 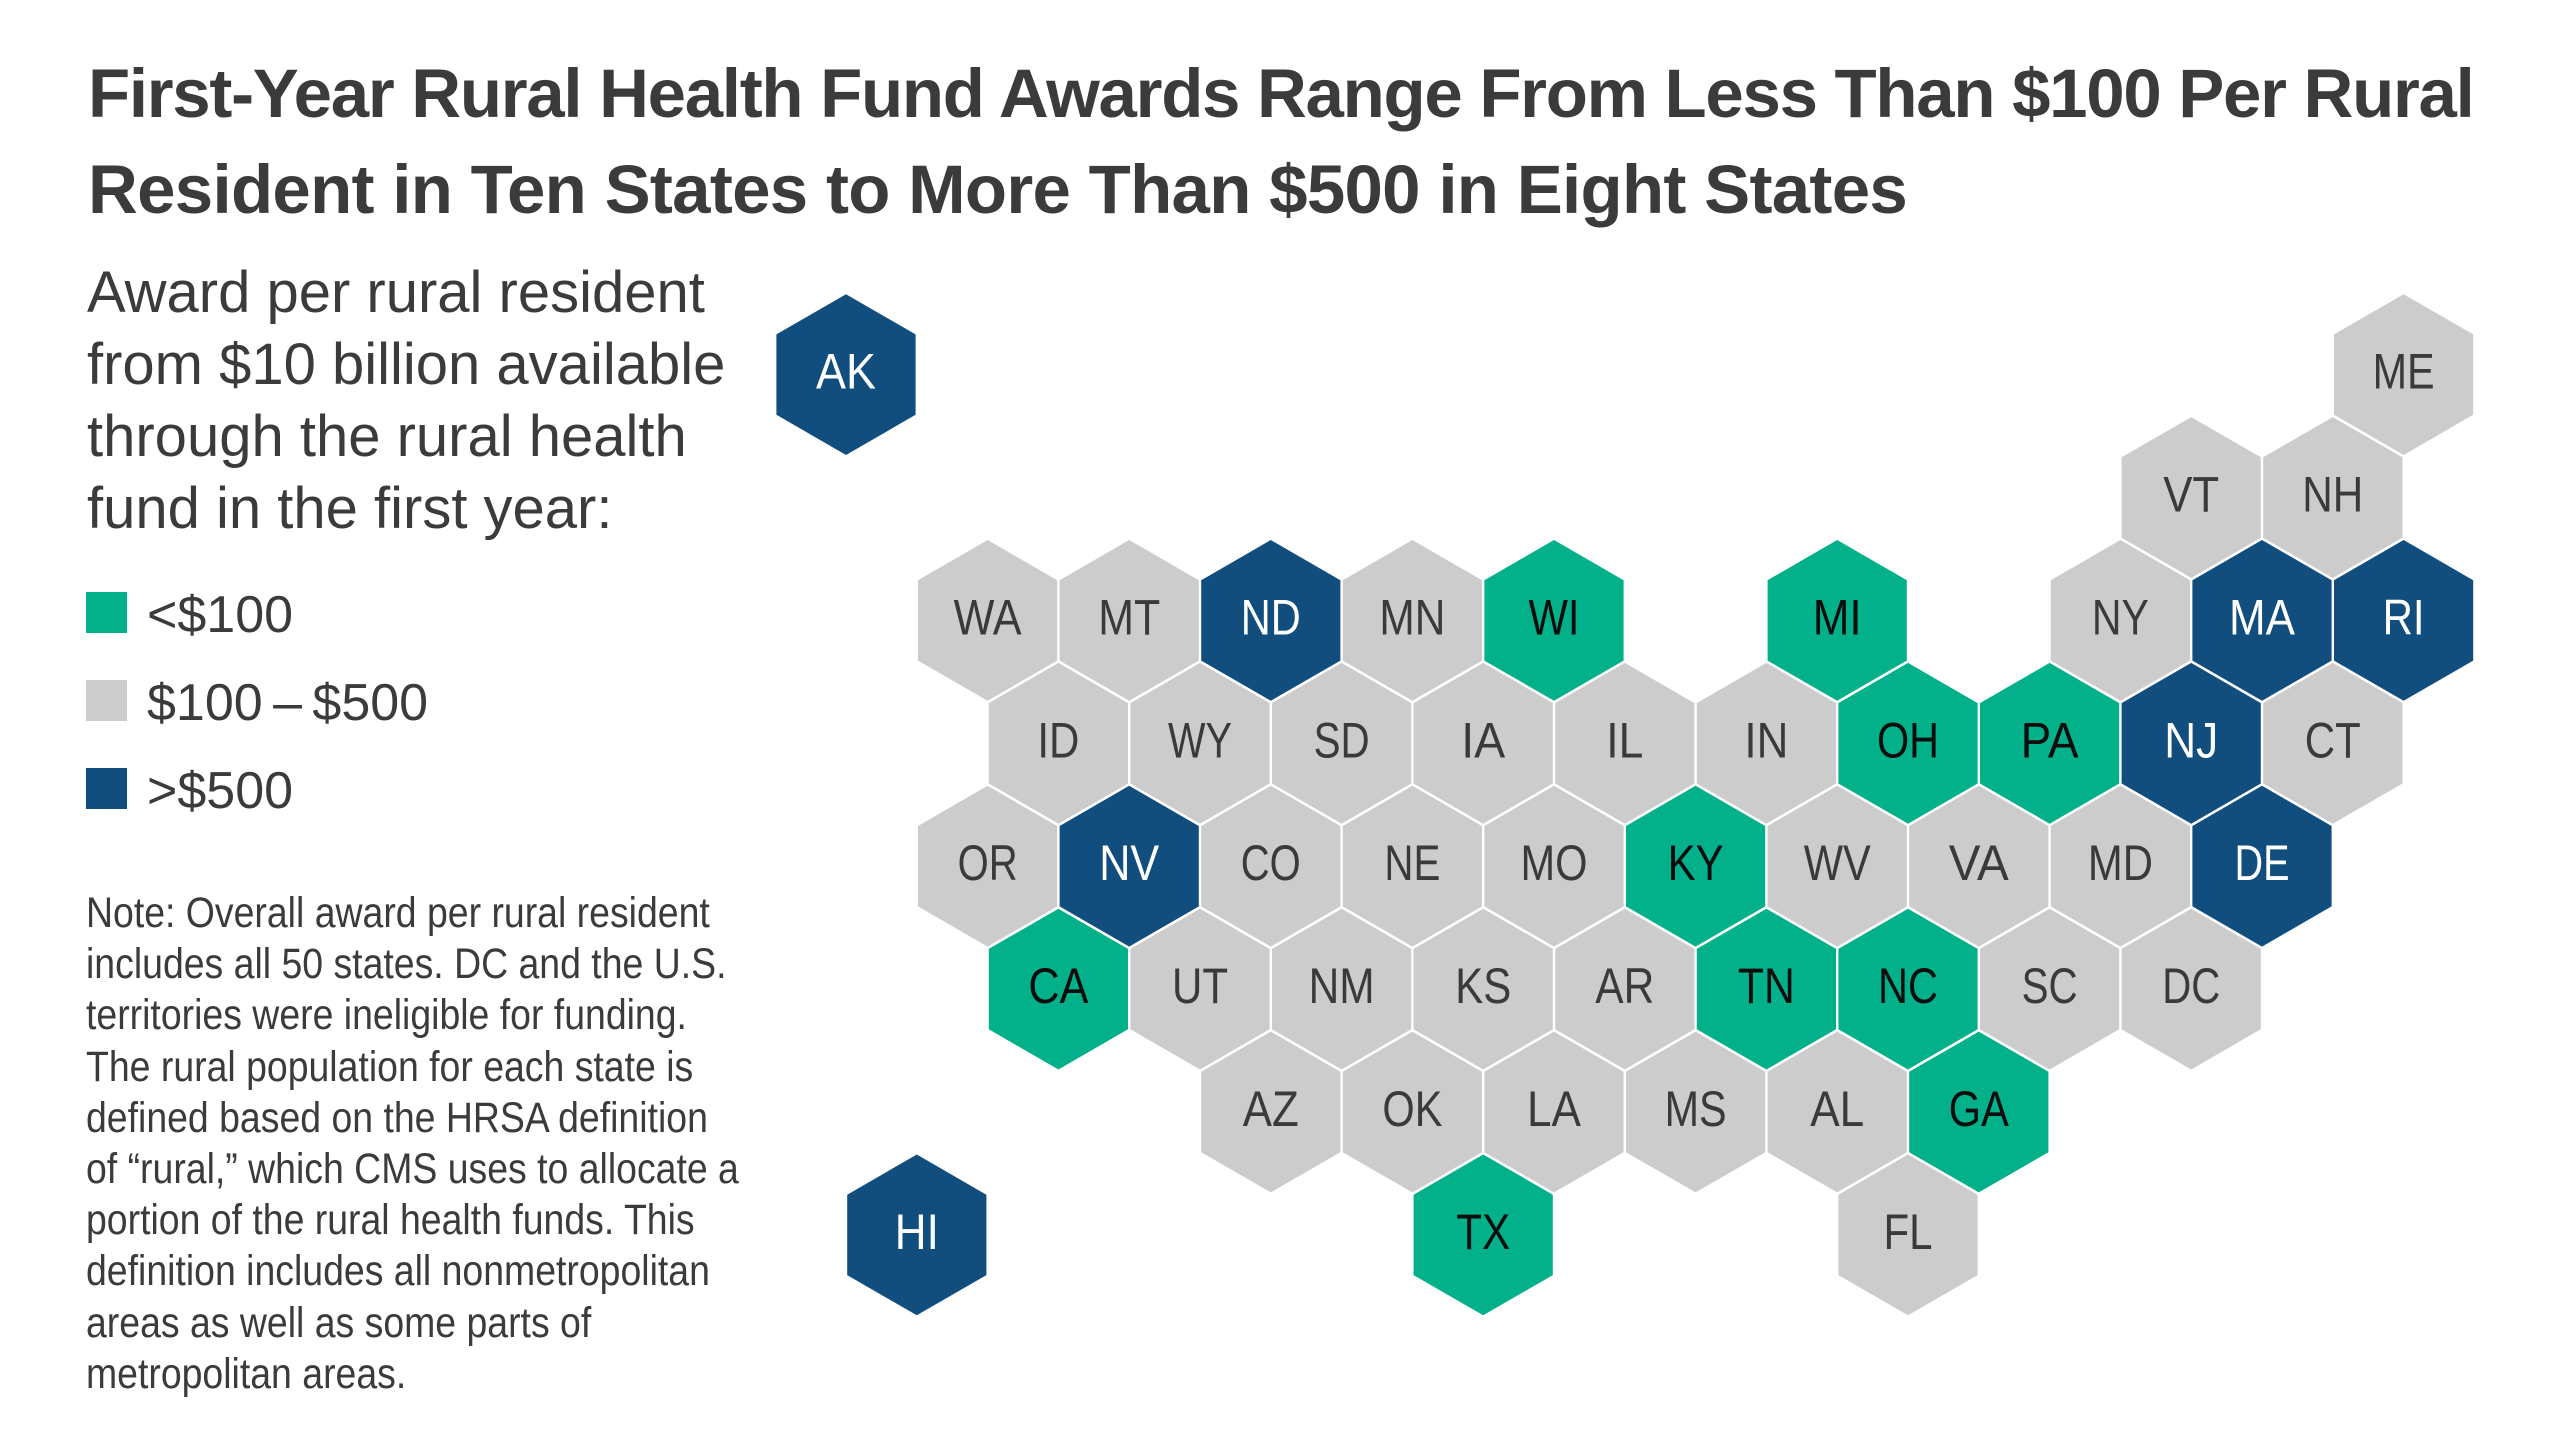 What do you see at coordinates (2191, 986) in the screenshot?
I see `svg-text: DC` at bounding box center [2191, 986].